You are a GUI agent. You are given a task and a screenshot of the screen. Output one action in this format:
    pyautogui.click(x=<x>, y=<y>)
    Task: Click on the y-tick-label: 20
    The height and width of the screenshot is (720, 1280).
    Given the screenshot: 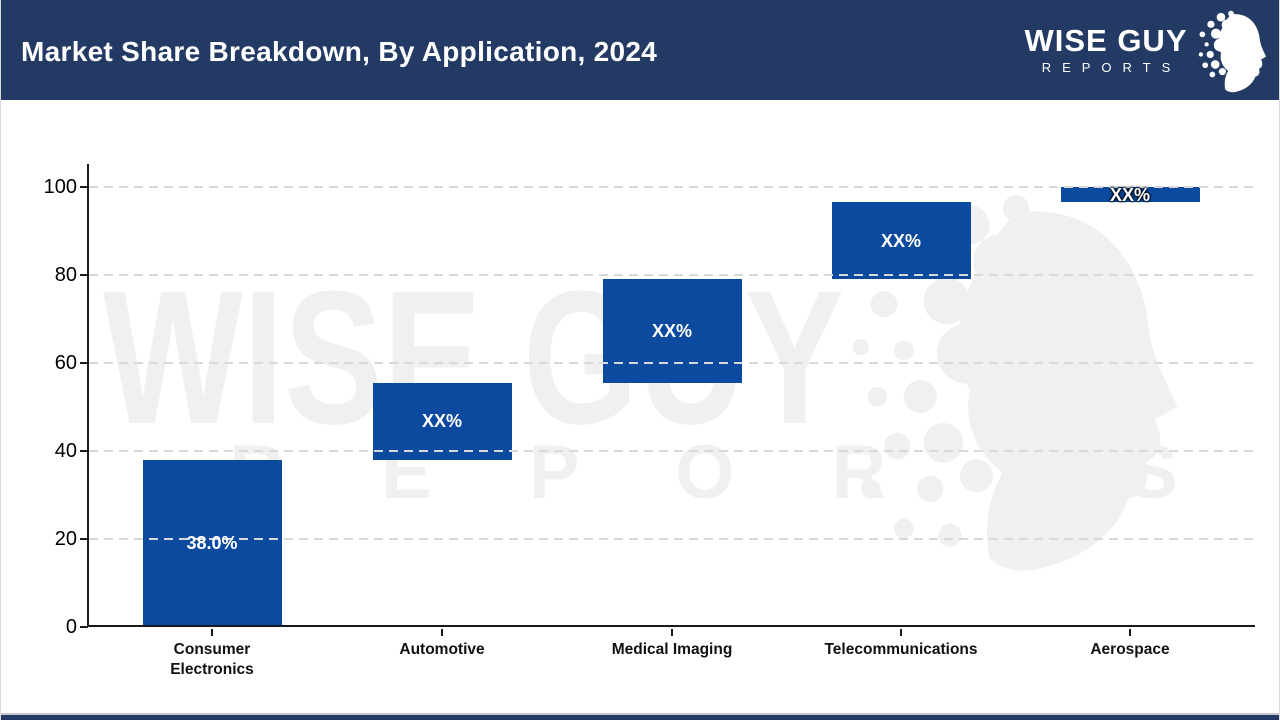 What is the action you would take?
    pyautogui.click(x=65, y=539)
    